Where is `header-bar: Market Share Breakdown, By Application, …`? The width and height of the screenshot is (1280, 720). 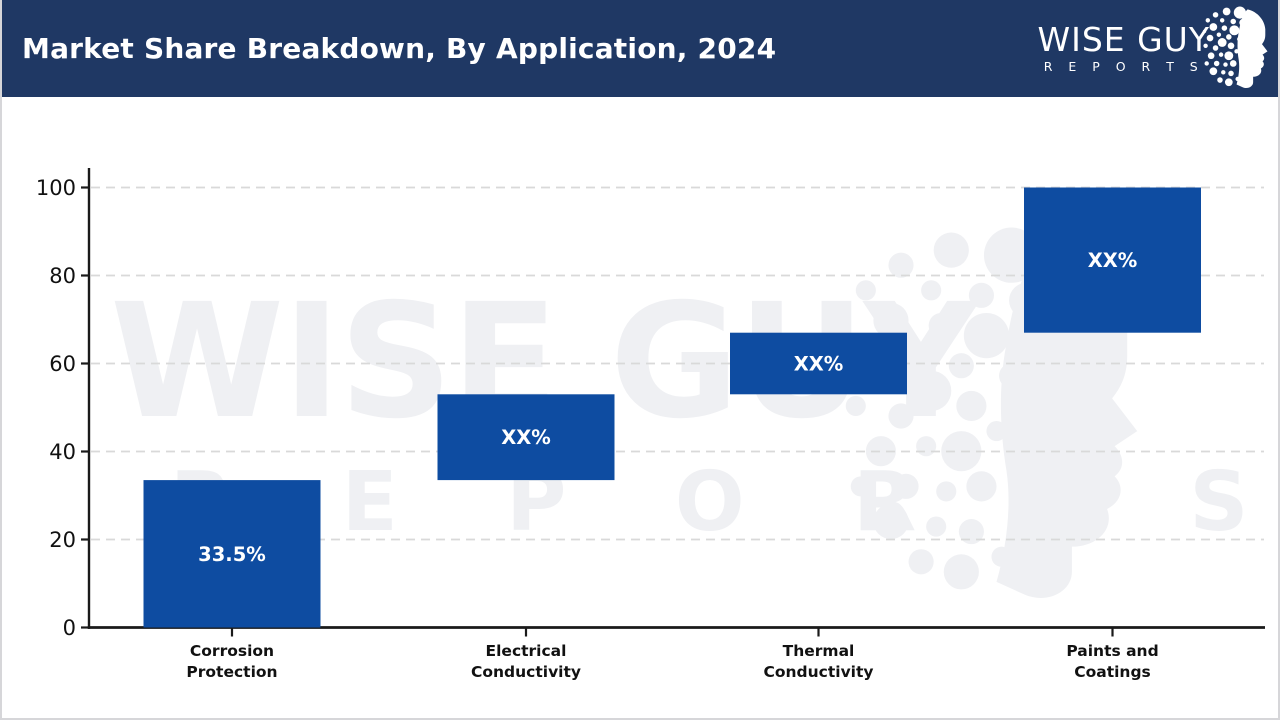 header-bar: Market Share Breakdown, By Application, … is located at coordinates (640, 48).